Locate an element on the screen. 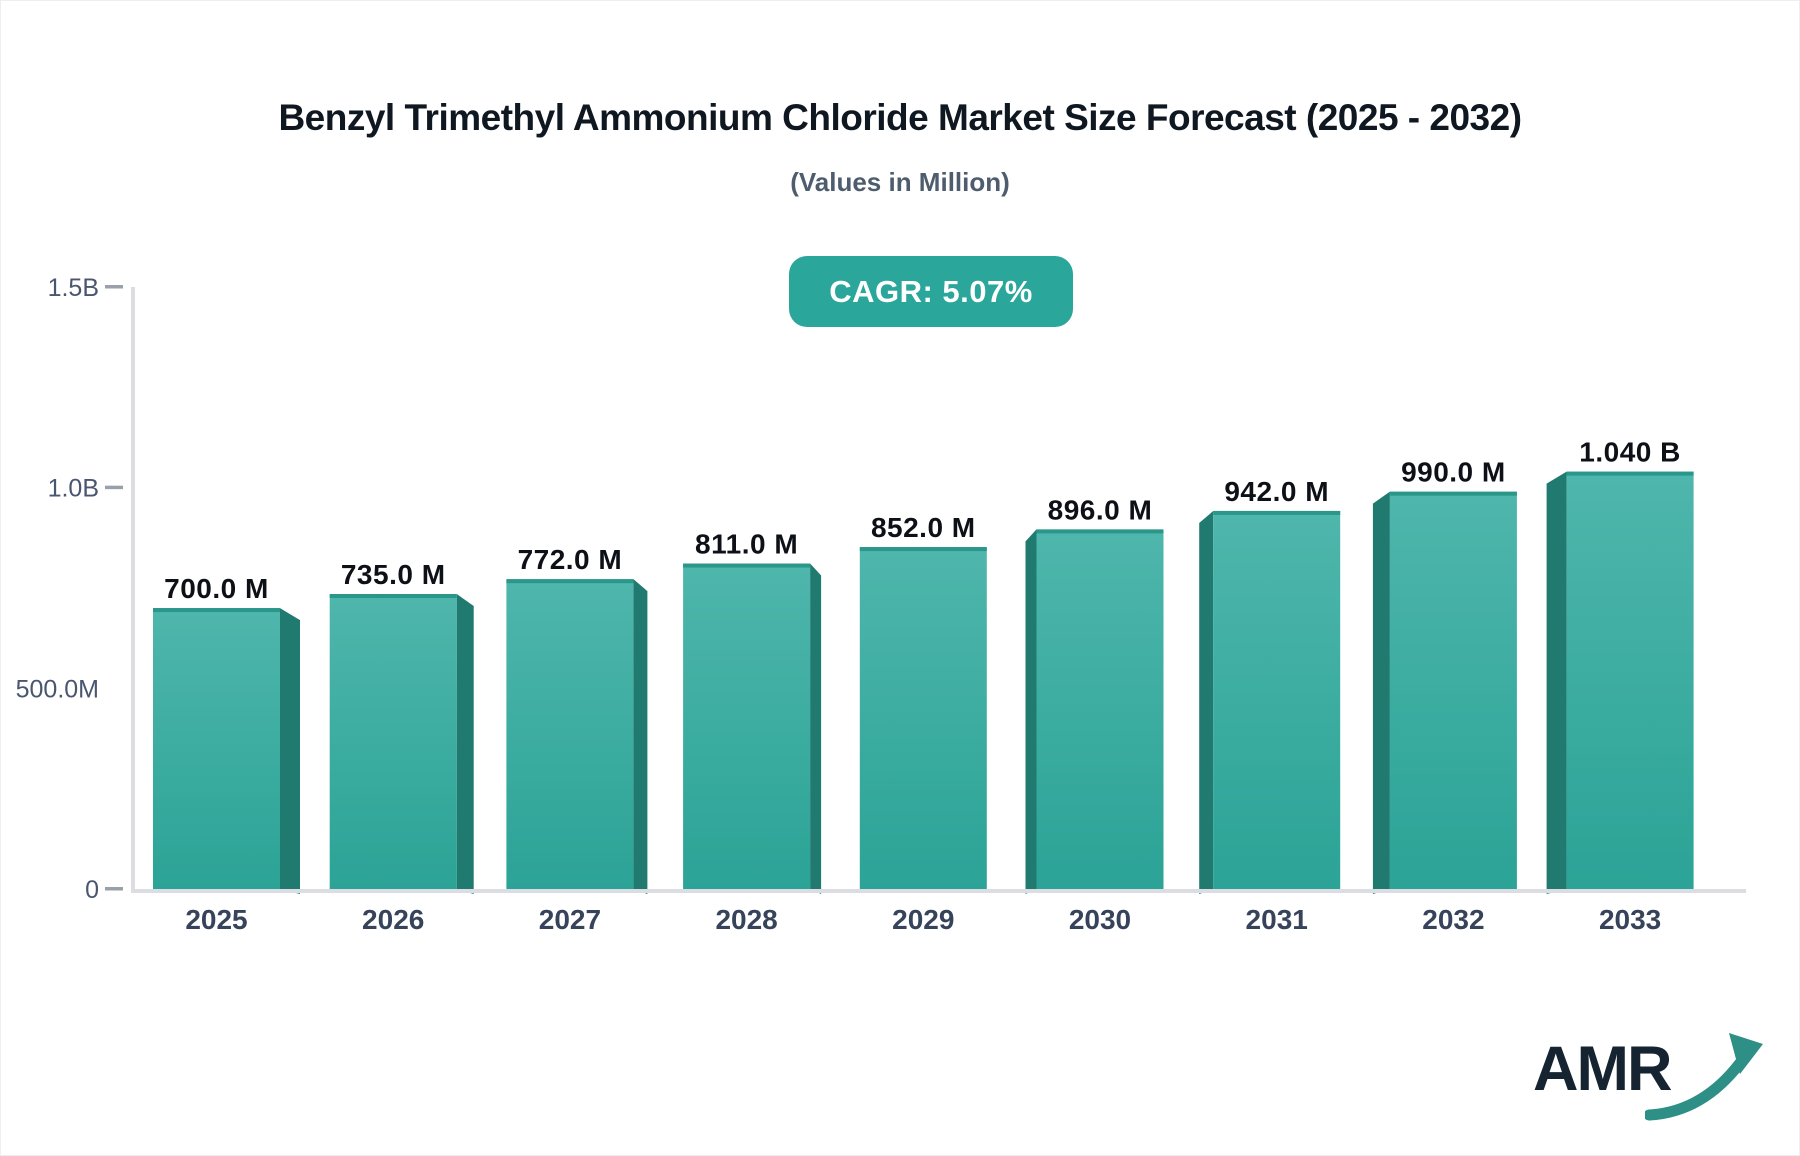  cagr-badge-label: CAGR: 5.07% is located at coordinates (931, 291).